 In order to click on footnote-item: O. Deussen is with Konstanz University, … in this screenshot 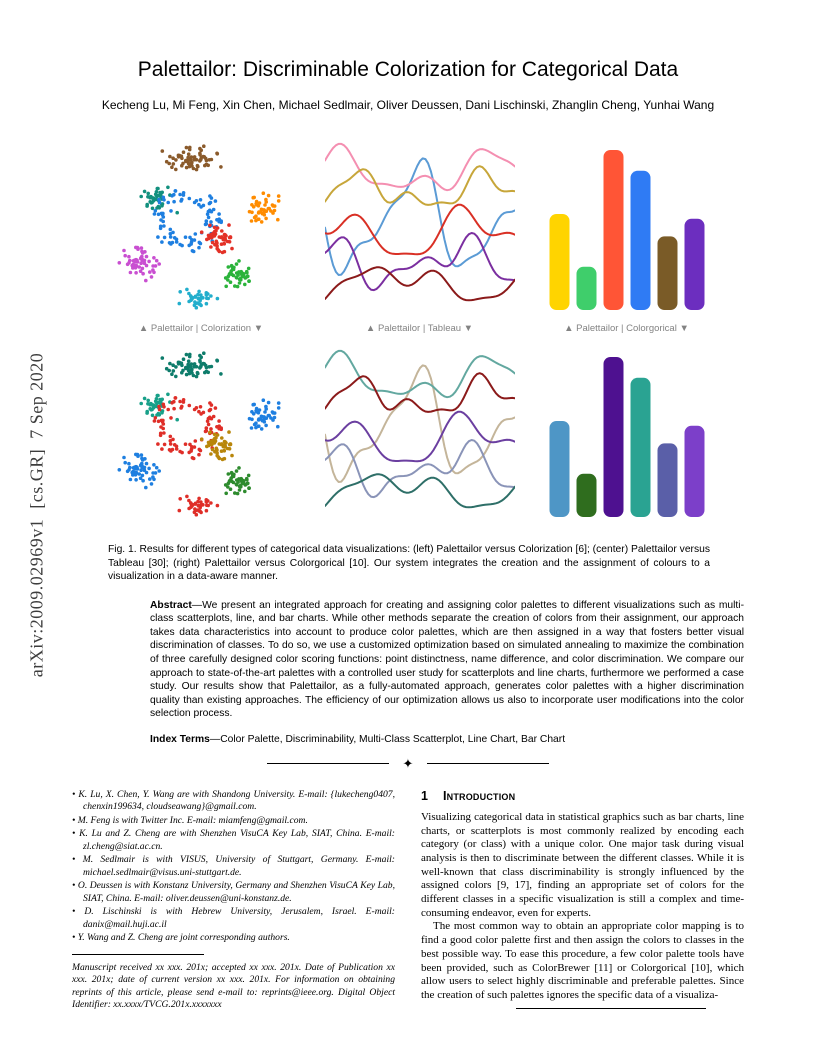, I will do `click(233, 892)`.